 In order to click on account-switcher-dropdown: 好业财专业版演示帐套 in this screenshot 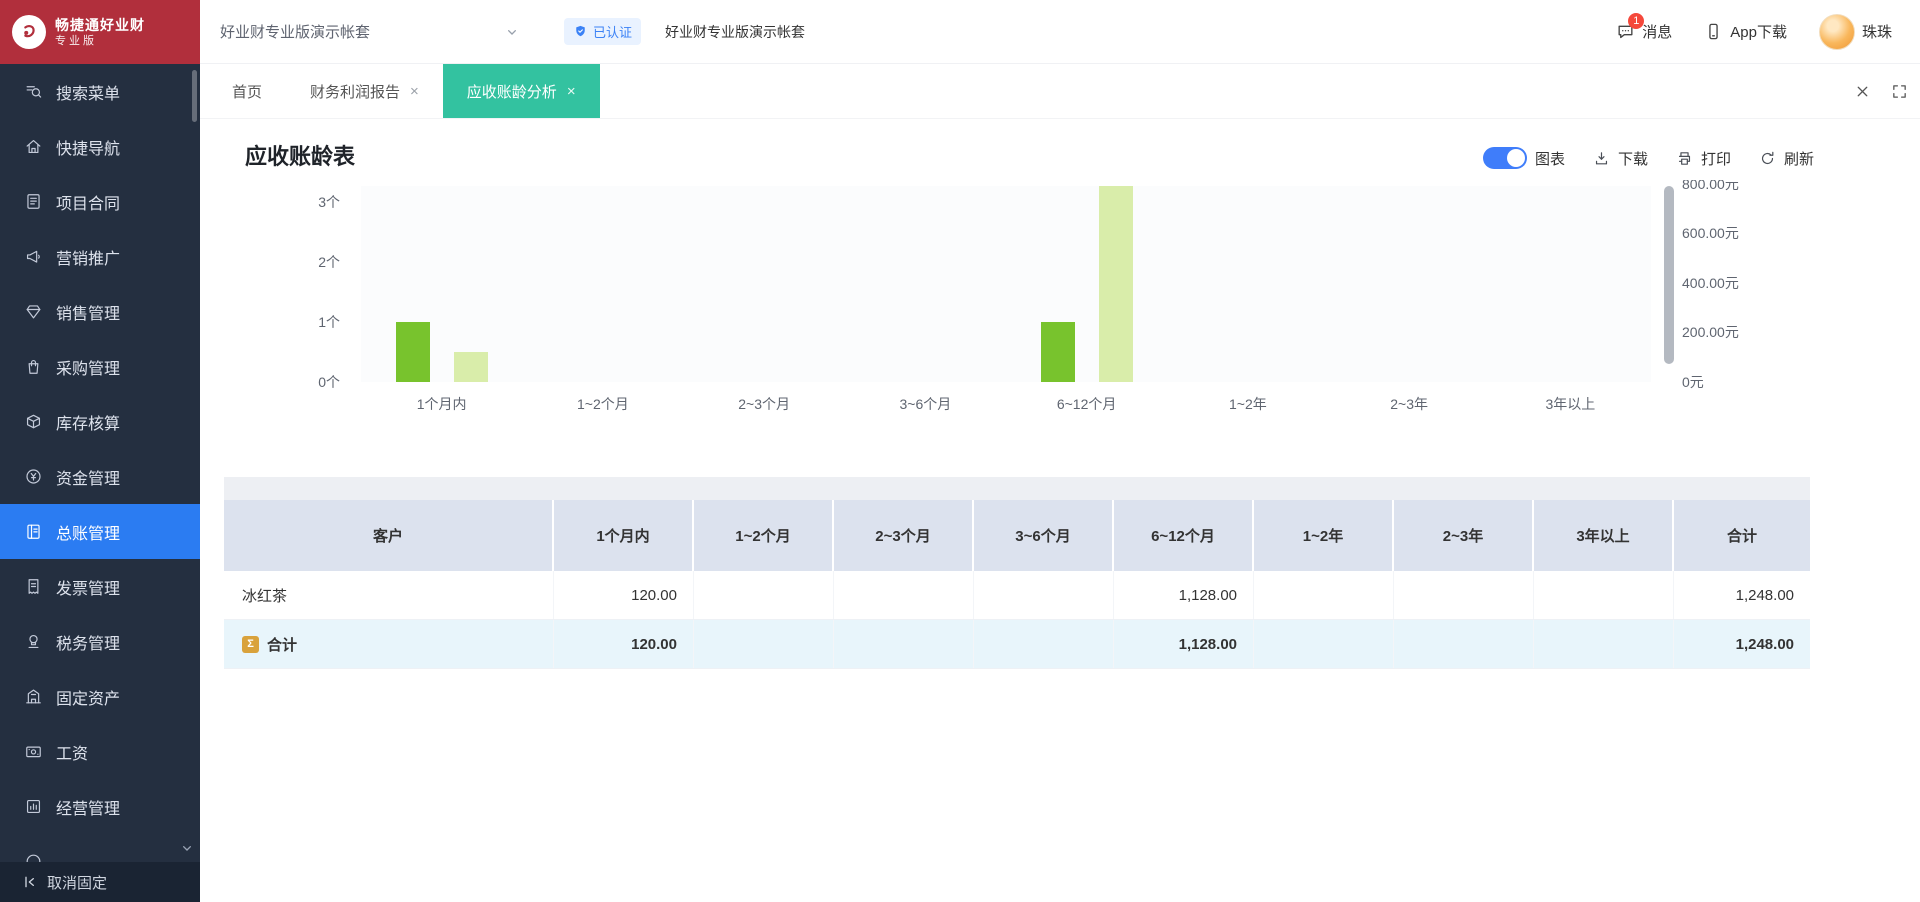, I will do `click(370, 31)`.